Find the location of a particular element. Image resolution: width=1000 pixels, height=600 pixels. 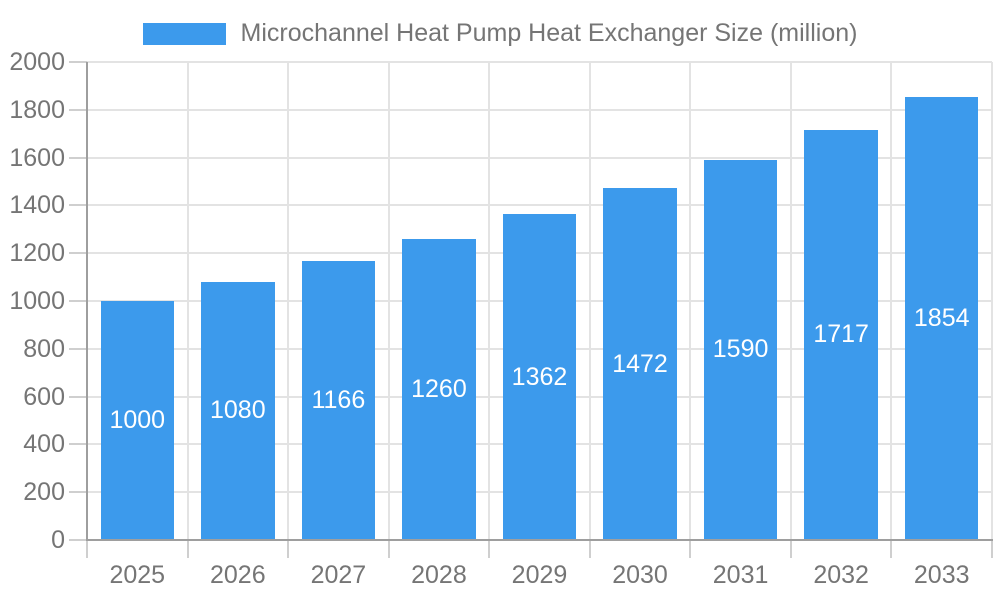

bar: 1472 is located at coordinates (640, 364).